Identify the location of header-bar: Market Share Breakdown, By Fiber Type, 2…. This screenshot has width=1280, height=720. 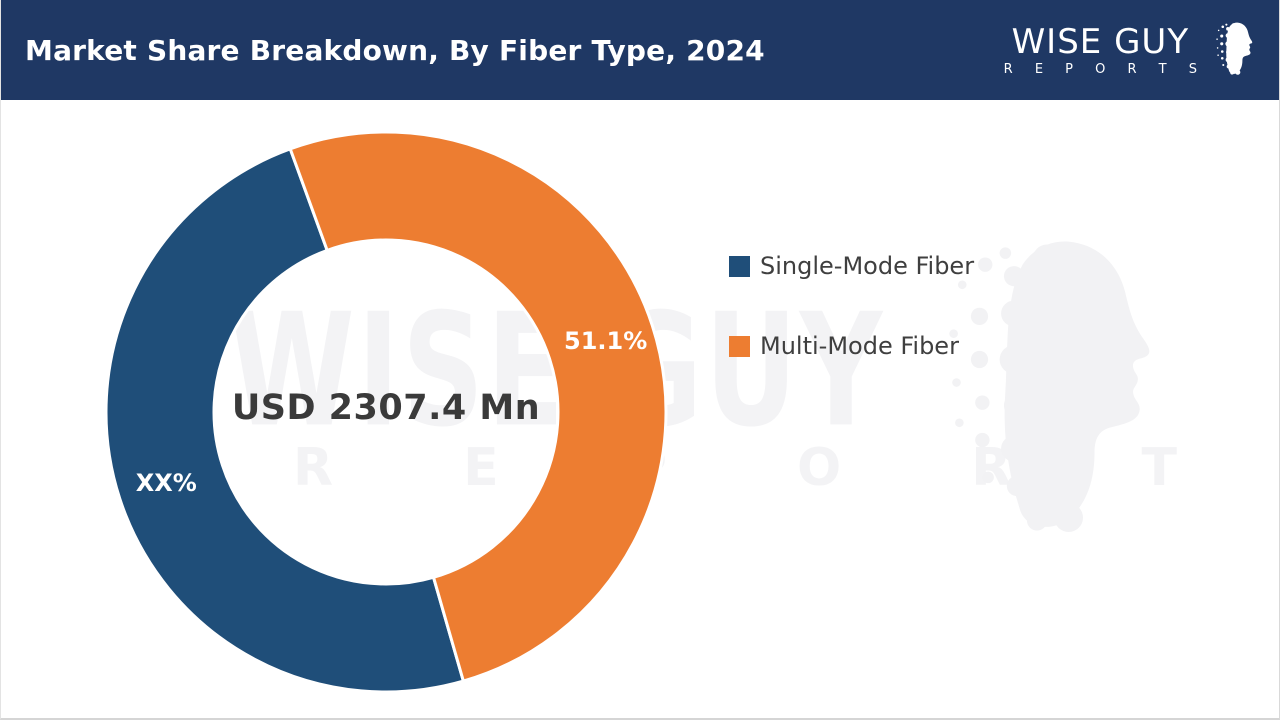
(640, 50).